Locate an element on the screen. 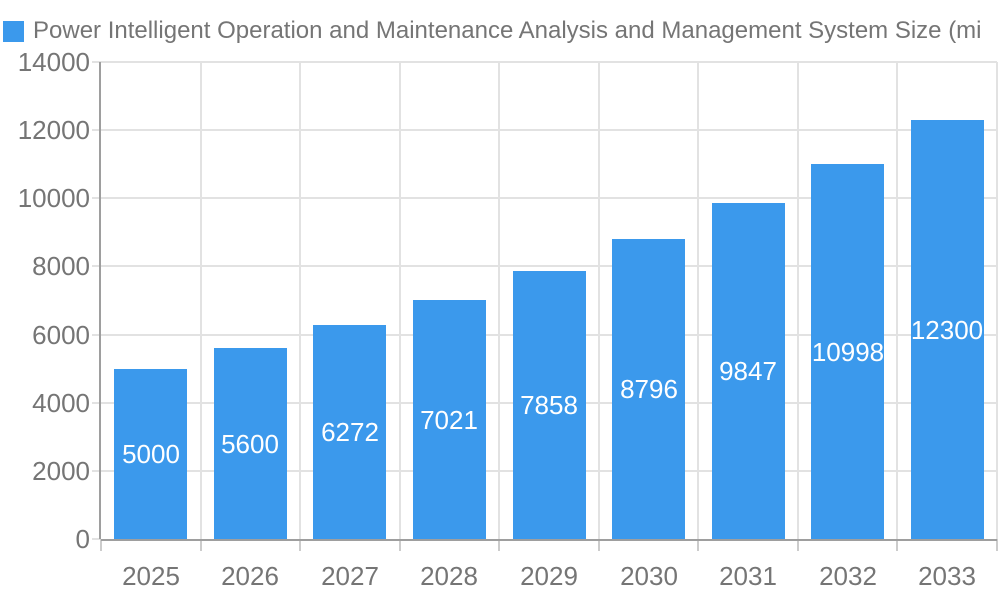 This screenshot has height=600, width=1000. x-axis-line is located at coordinates (549, 540).